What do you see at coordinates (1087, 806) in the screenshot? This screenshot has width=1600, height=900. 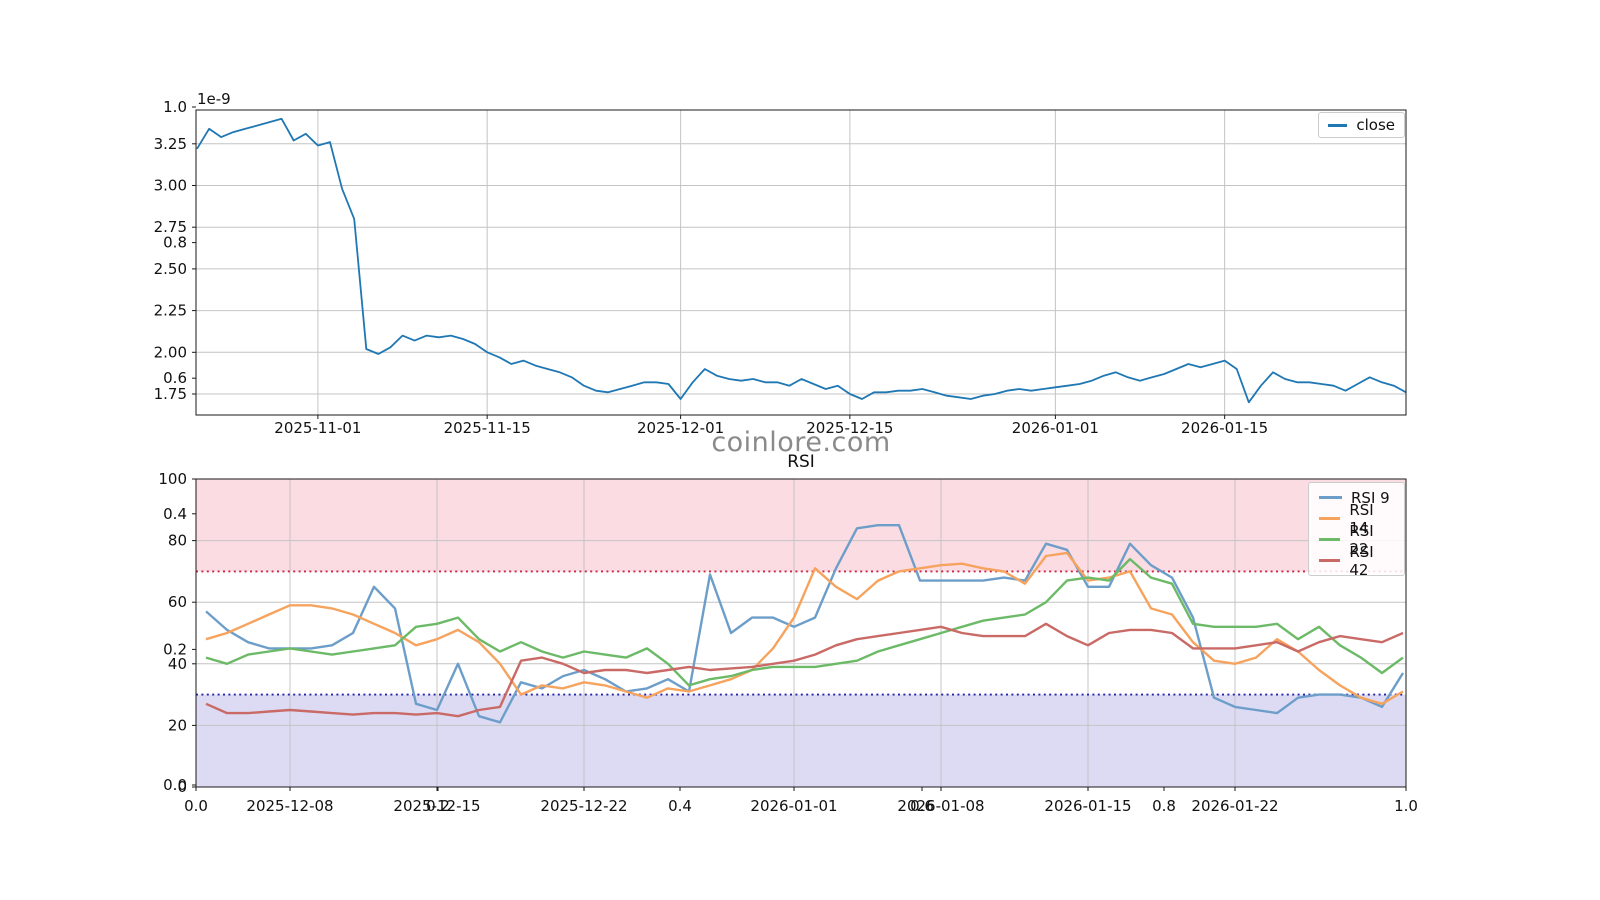 I see `rsi-x-tick-label: 2026-01-15` at bounding box center [1087, 806].